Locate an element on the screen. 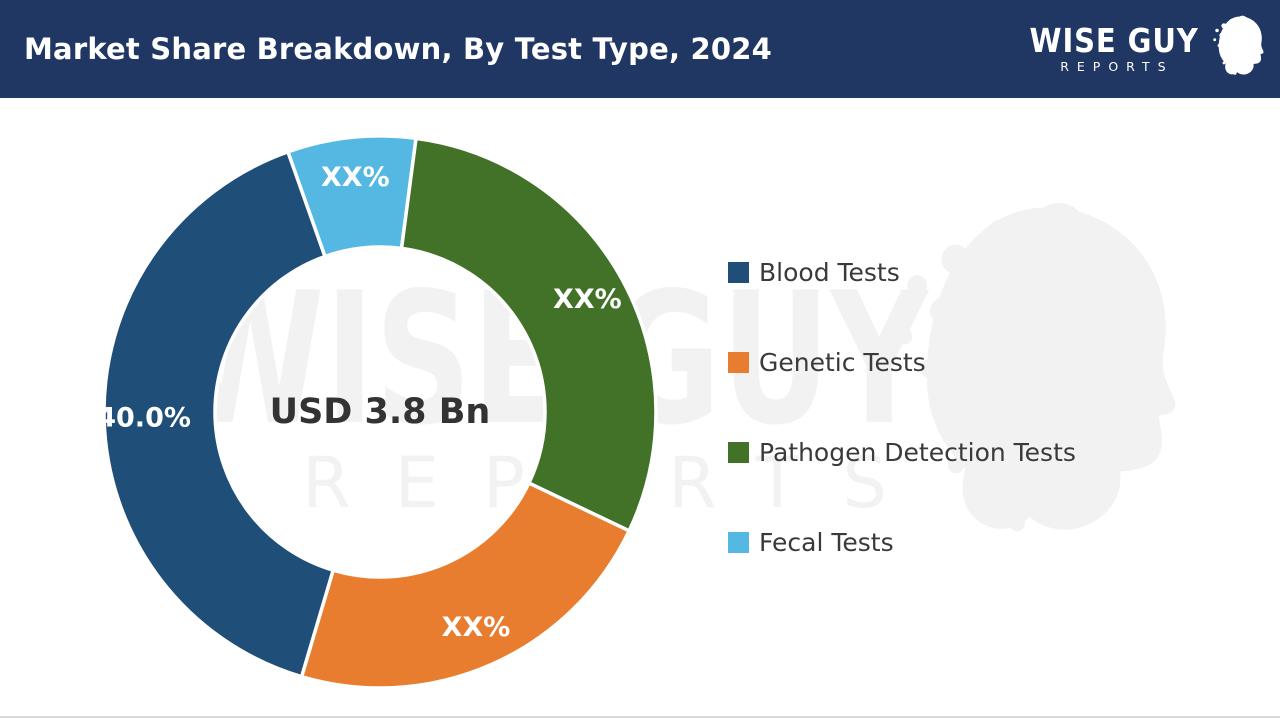 This screenshot has height=720, width=1280. legend-label: Pathogen Detection Tests is located at coordinates (917, 452).